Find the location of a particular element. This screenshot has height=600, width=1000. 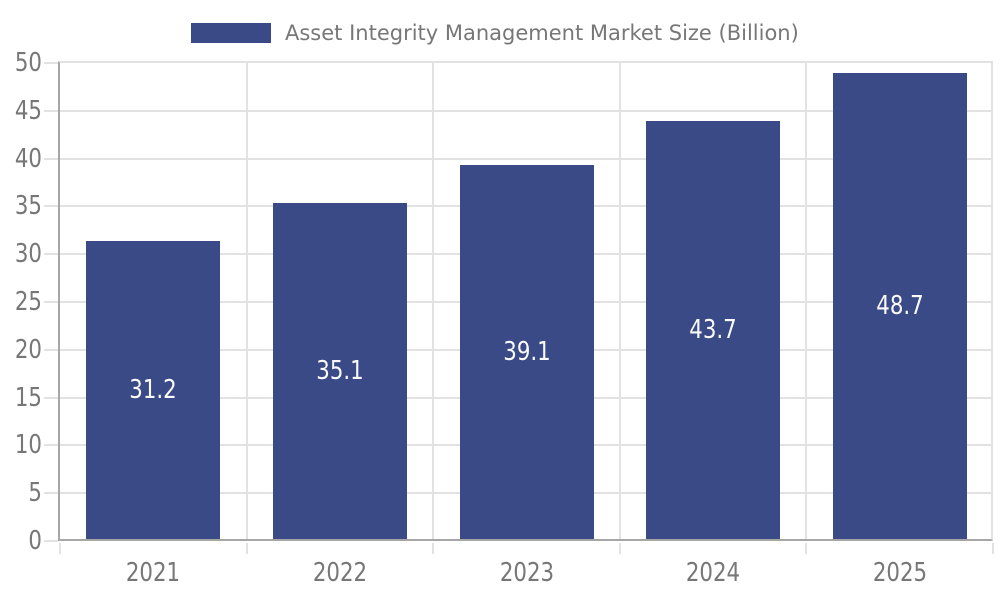

bar-value-label: 31.2 is located at coordinates (153, 390).